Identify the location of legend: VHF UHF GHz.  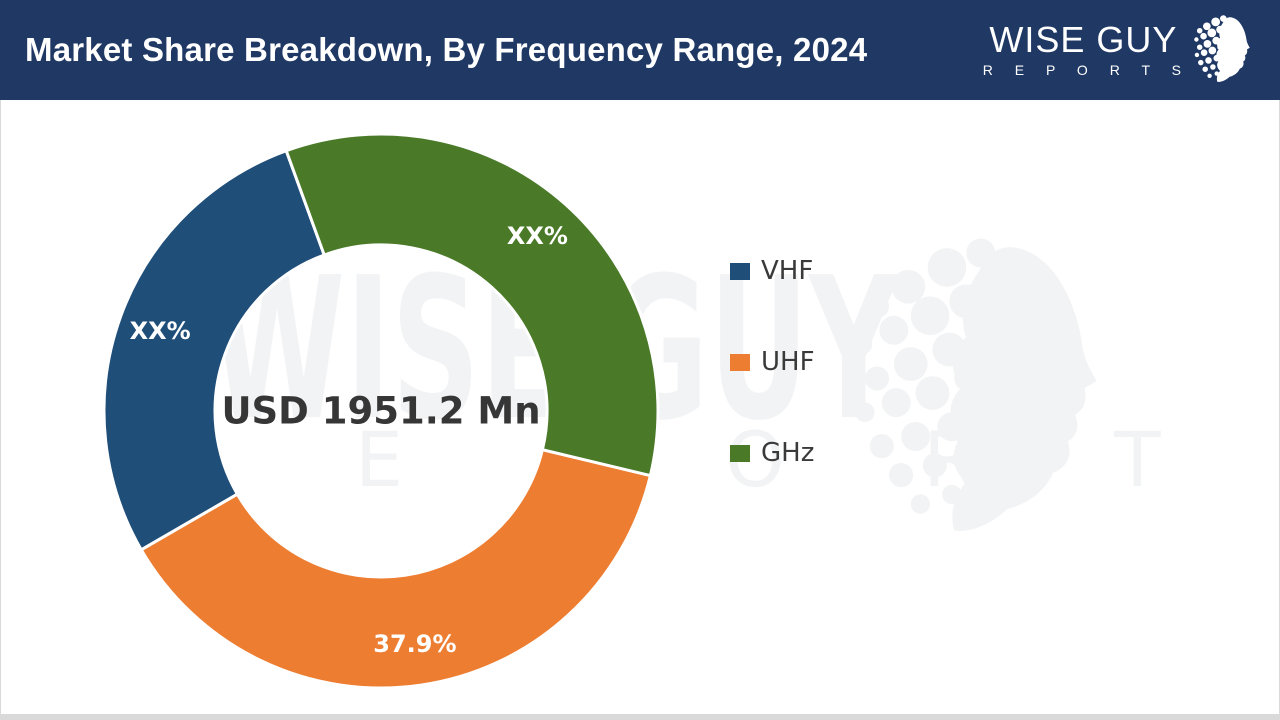
(772, 389).